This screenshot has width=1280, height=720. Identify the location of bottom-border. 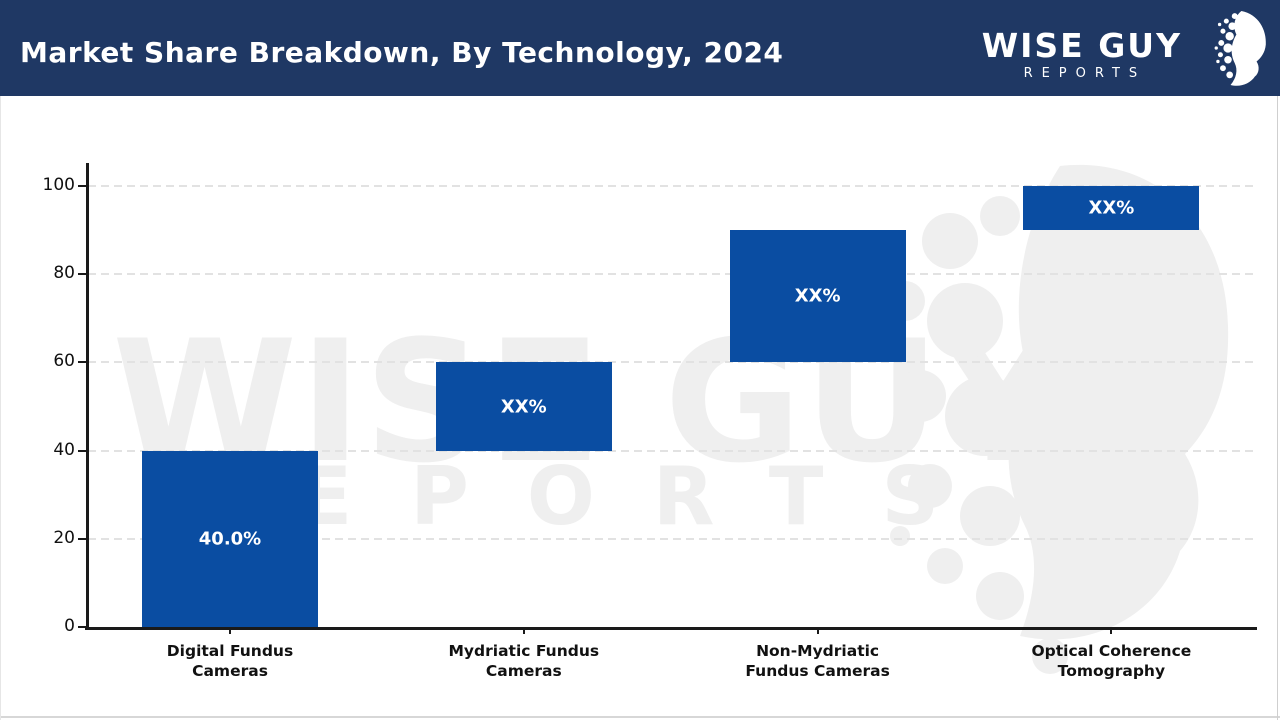
(640, 717).